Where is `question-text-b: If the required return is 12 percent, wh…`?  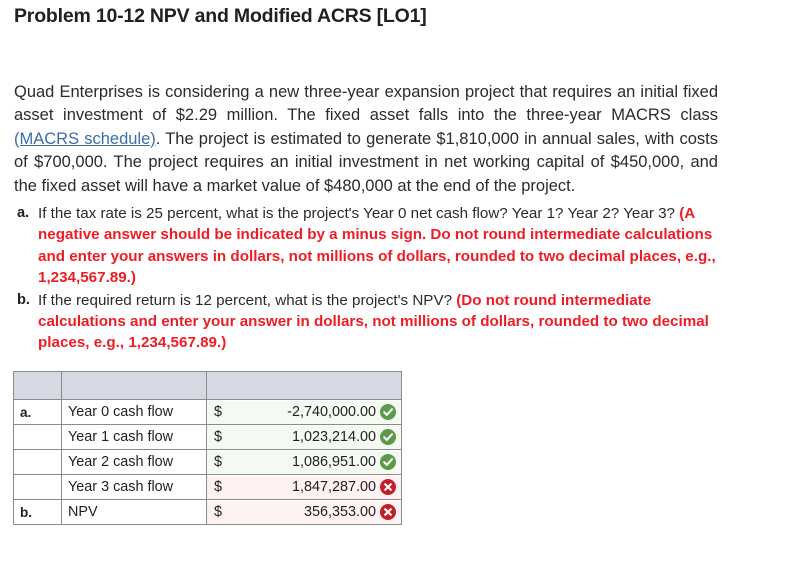 question-text-b: If the required return is 12 percent, wh… is located at coordinates (247, 300).